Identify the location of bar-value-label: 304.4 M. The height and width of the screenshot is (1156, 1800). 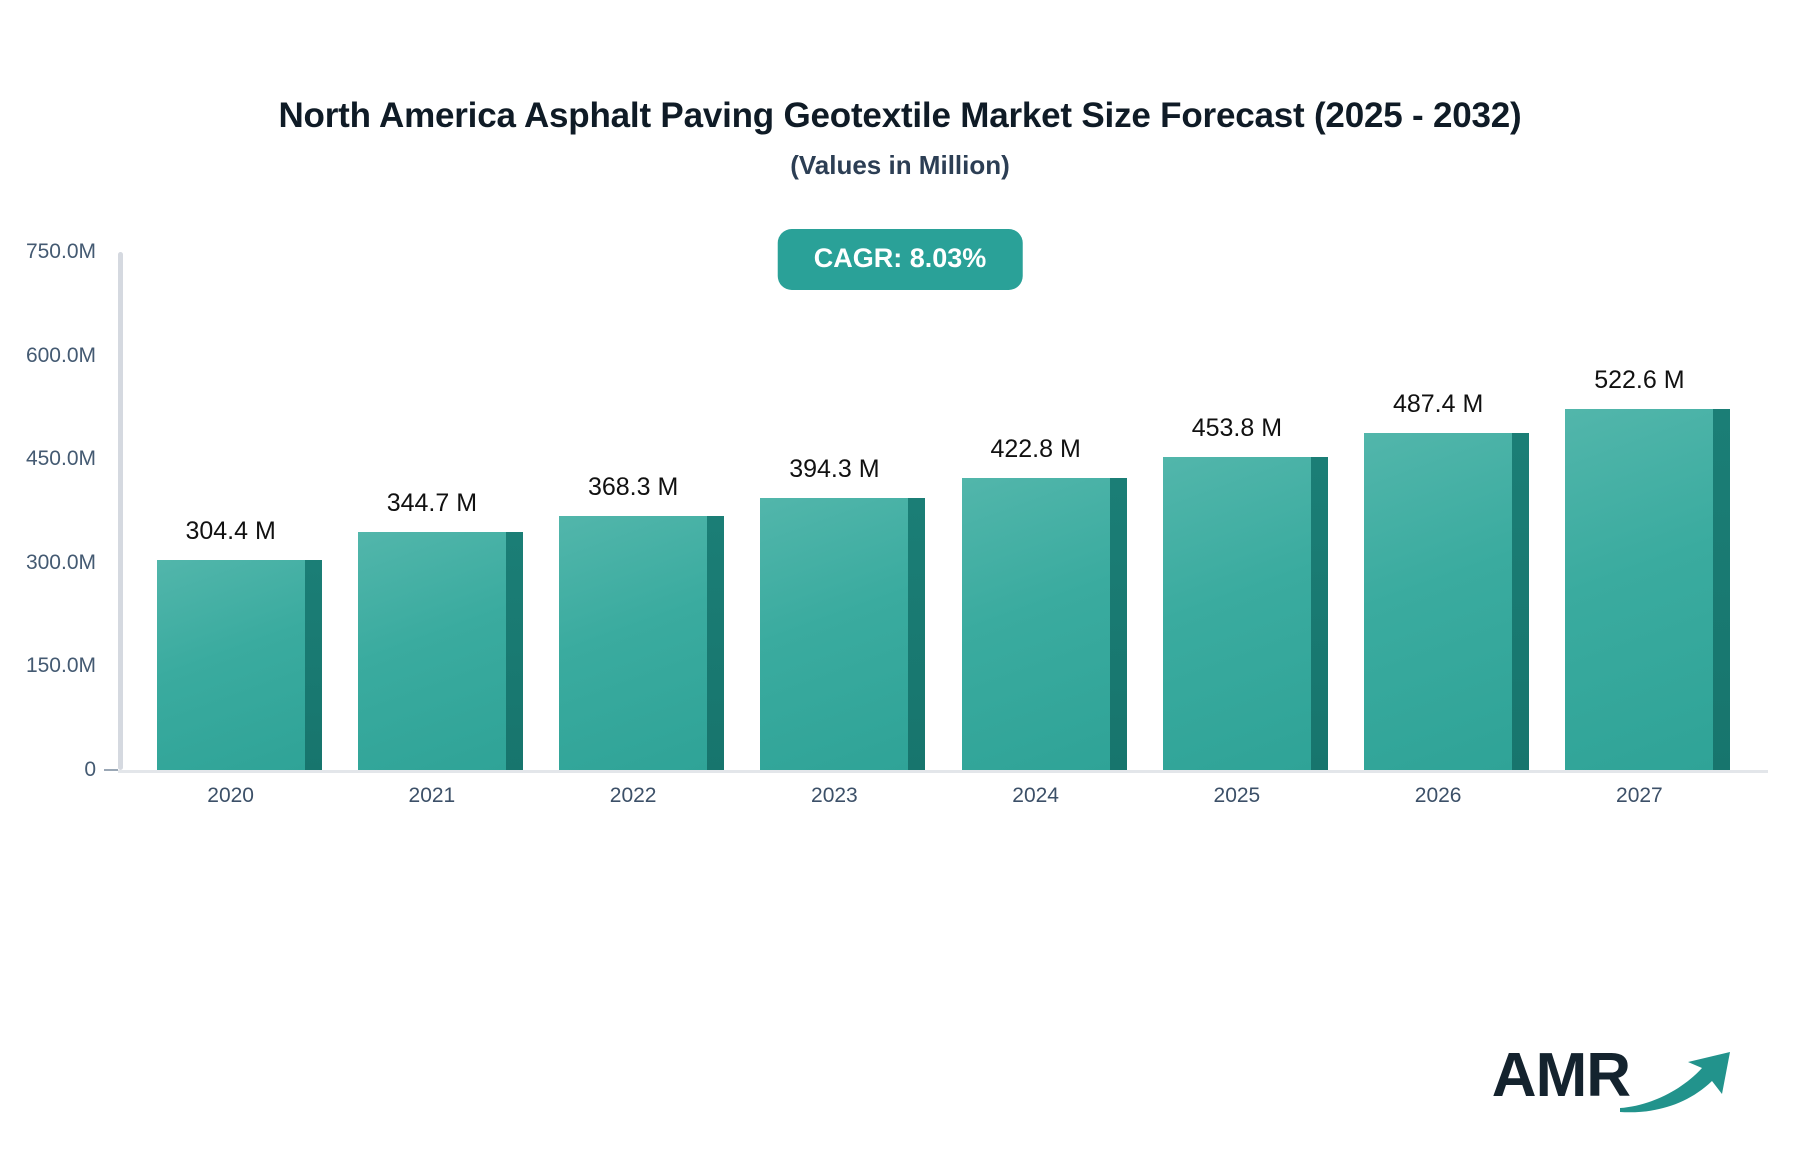
(230, 530).